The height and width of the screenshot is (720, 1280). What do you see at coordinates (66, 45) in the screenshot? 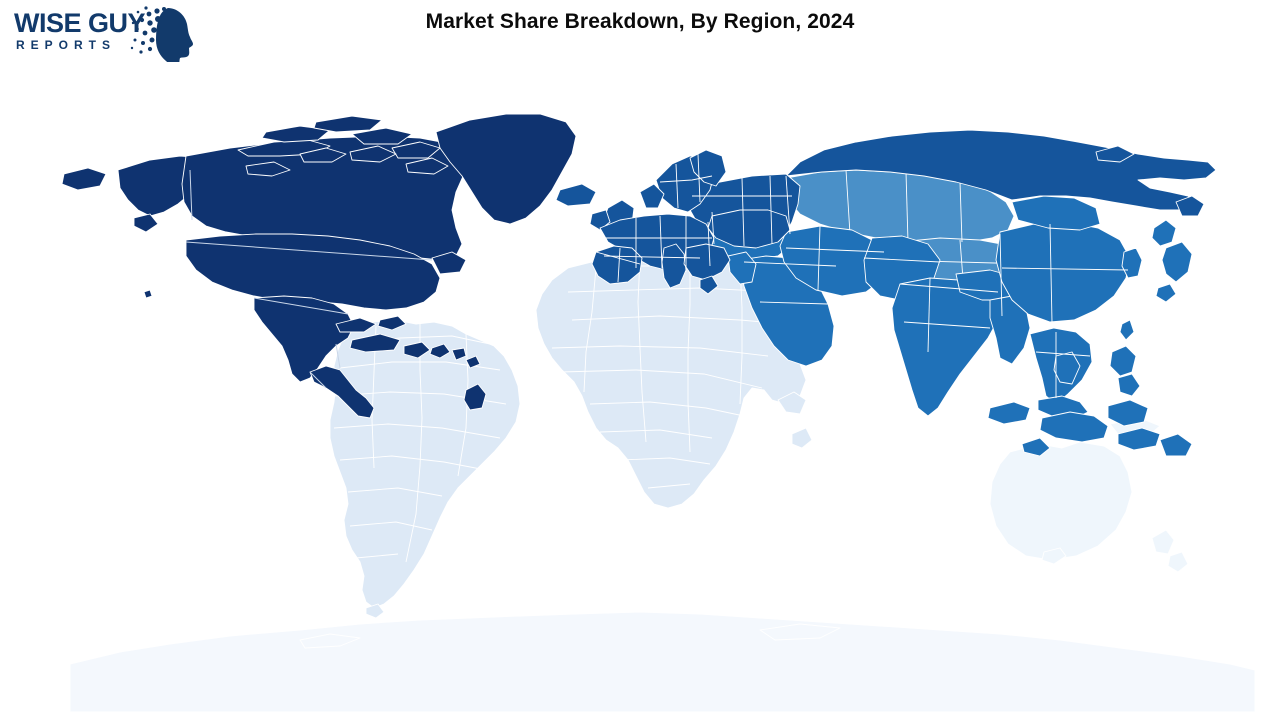
I see `logo-brand-secondary: REPORTS` at bounding box center [66, 45].